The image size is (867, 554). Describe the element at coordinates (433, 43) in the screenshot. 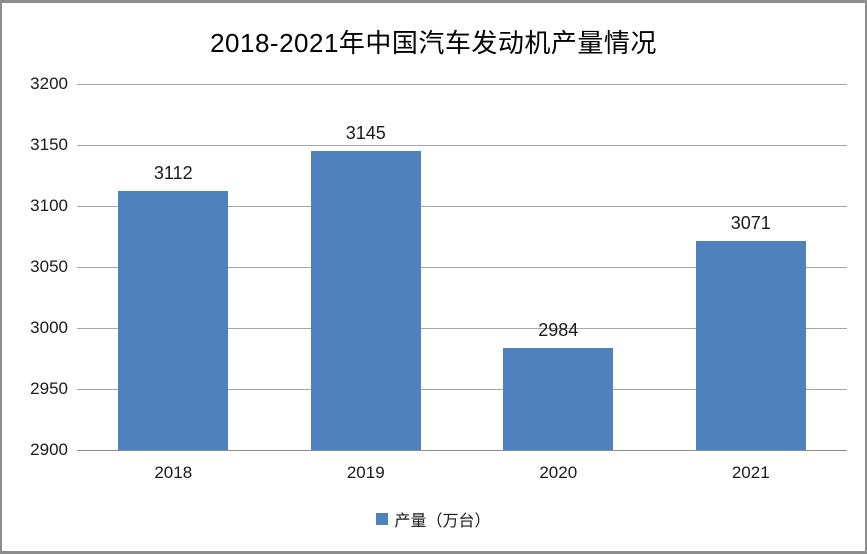

I see `chart-title: 2018-2021年中国汽车发动机产量情况` at that location.